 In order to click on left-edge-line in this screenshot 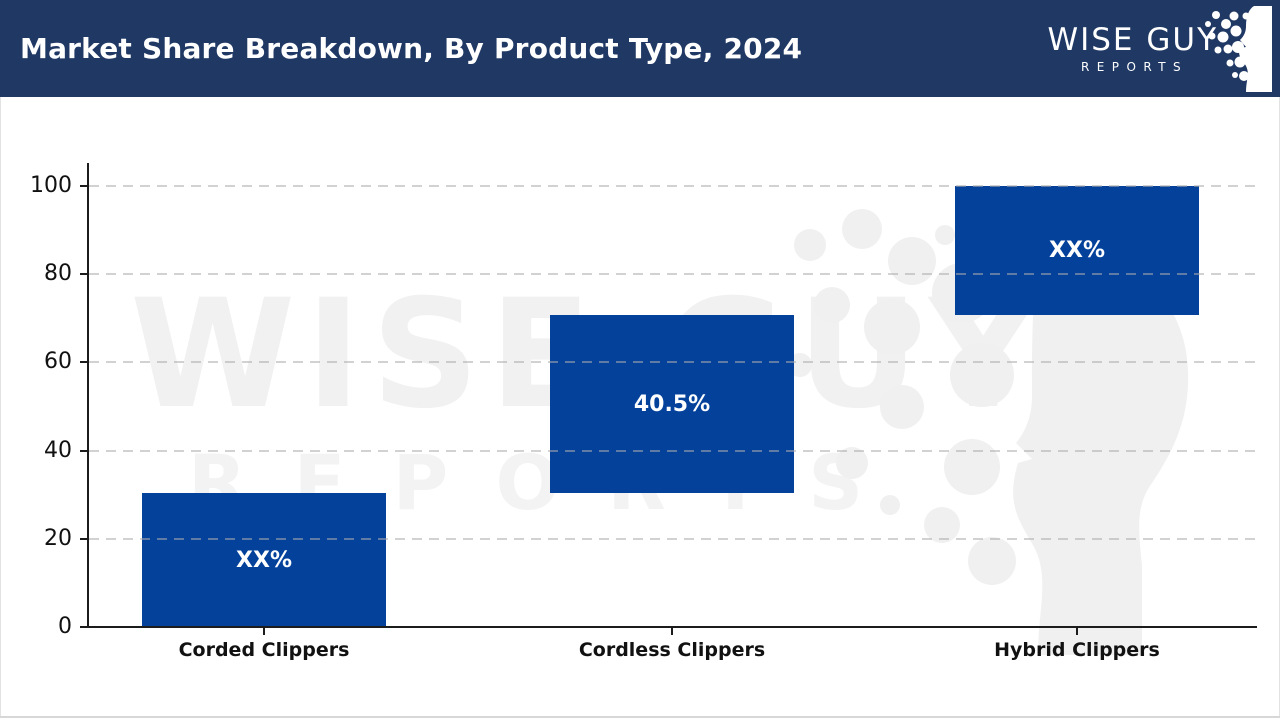, I will do `click(0, 407)`.